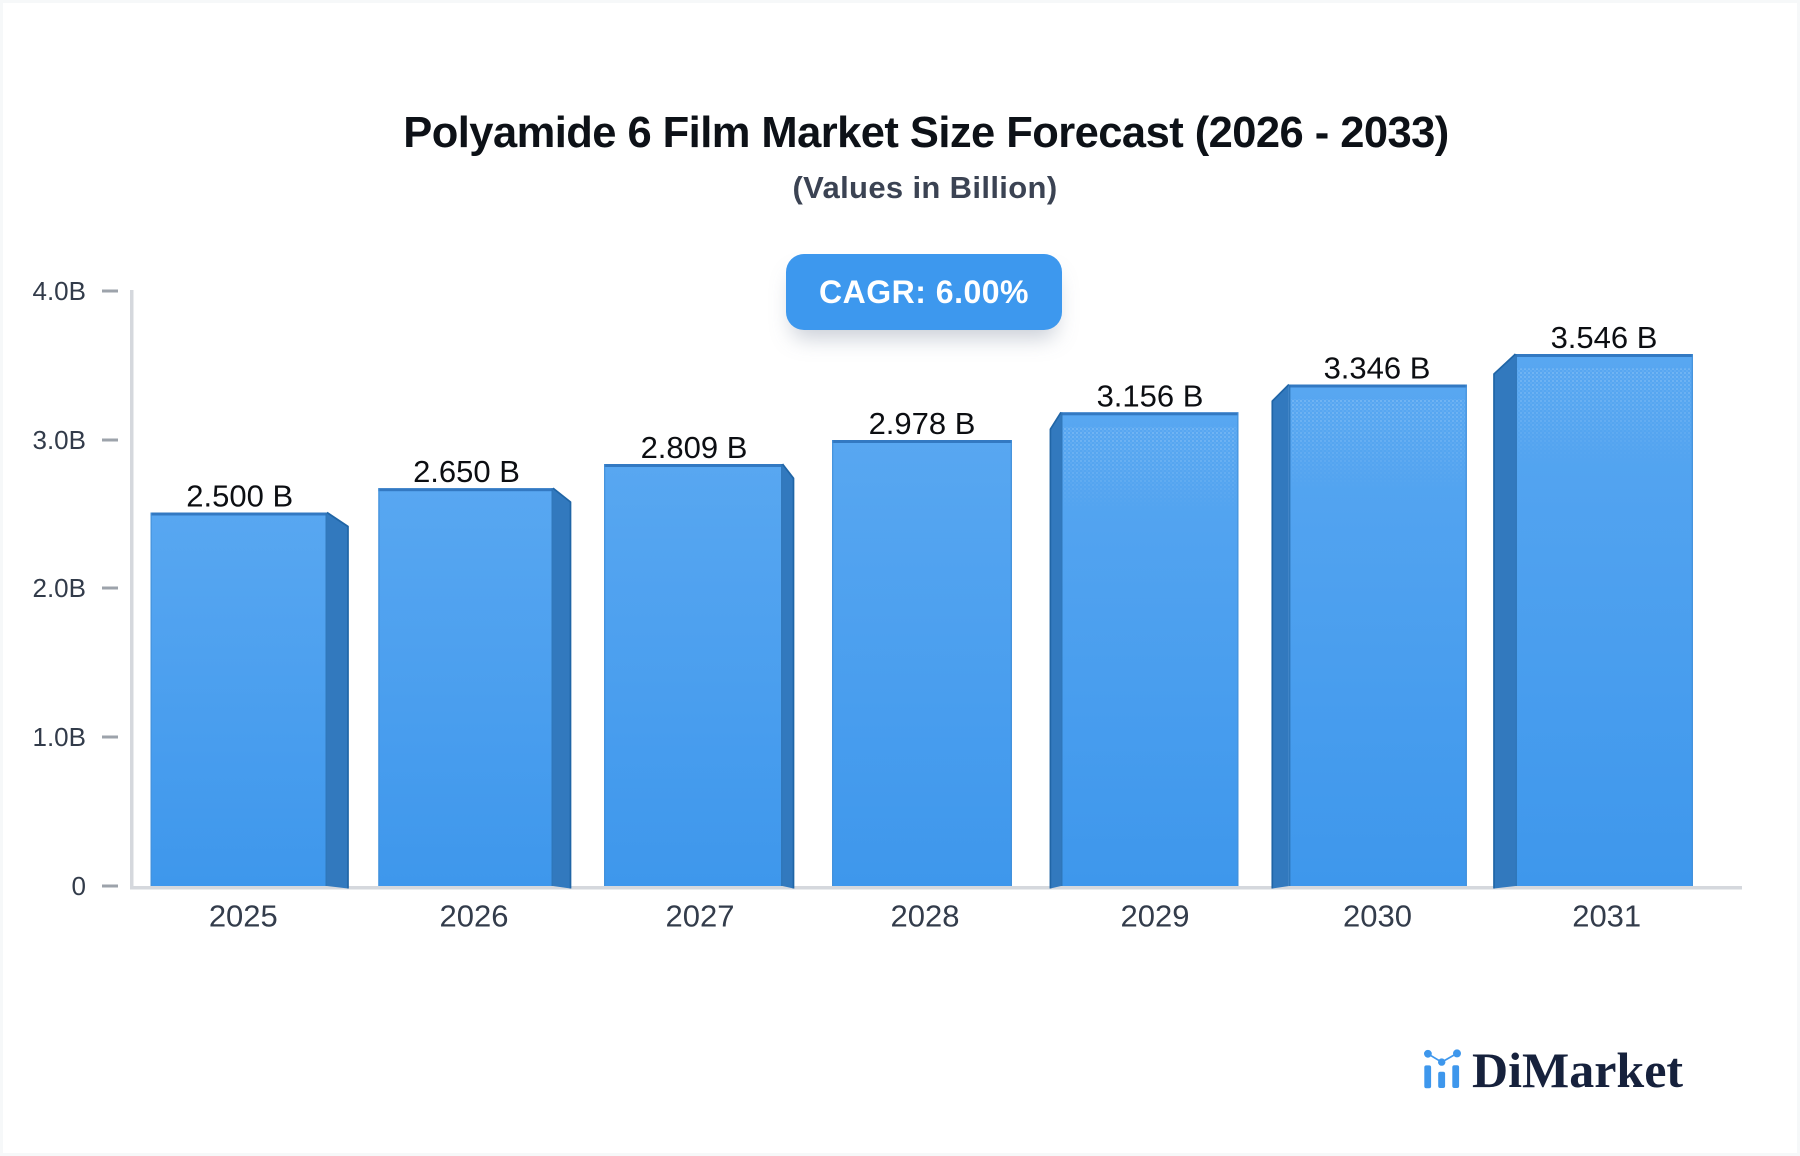 Image resolution: width=1800 pixels, height=1156 pixels. I want to click on svg-text: 3.156 B, so click(1150, 395).